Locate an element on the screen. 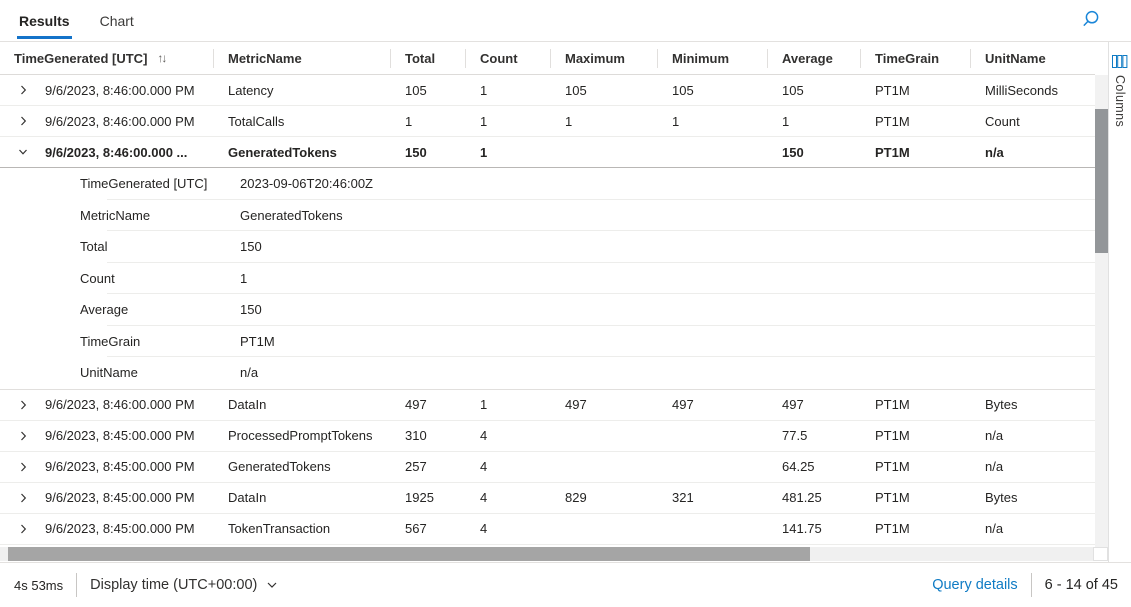 This screenshot has height=607, width=1131. cell-maximum: 497 is located at coordinates (576, 404).